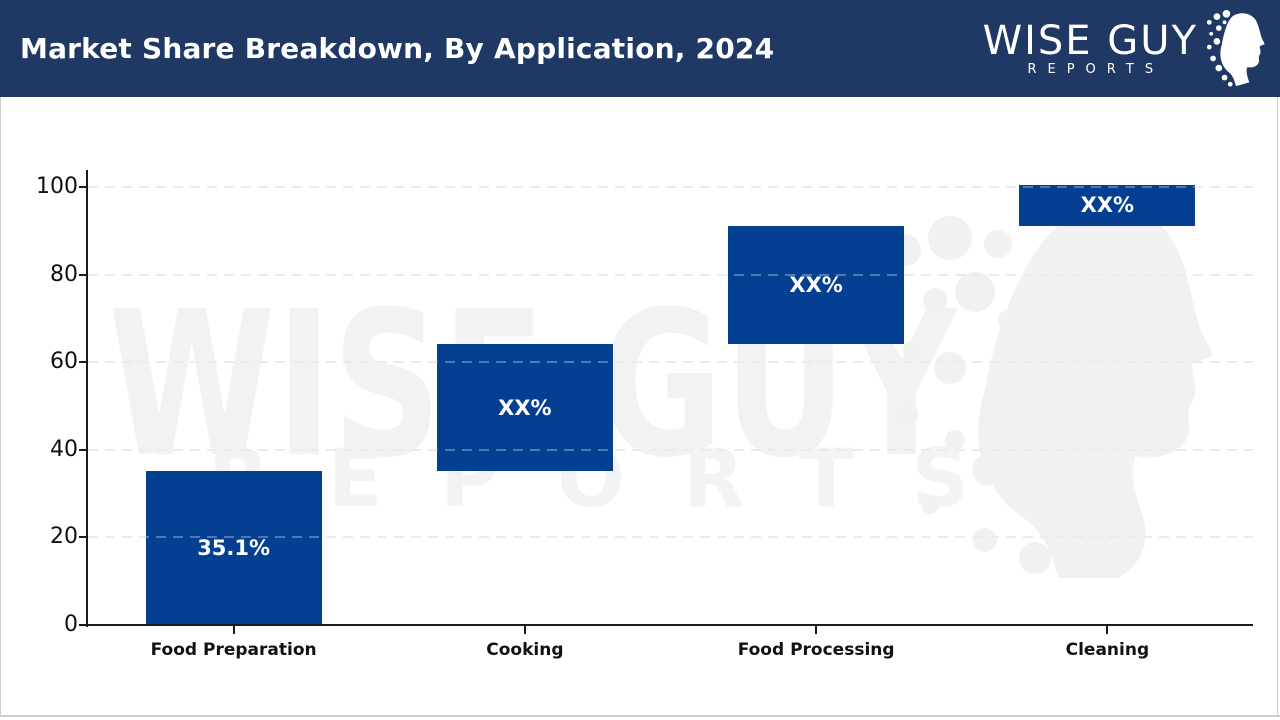 The width and height of the screenshot is (1280, 720). What do you see at coordinates (1107, 650) in the screenshot?
I see `x-label-cleaning: Cleaning` at bounding box center [1107, 650].